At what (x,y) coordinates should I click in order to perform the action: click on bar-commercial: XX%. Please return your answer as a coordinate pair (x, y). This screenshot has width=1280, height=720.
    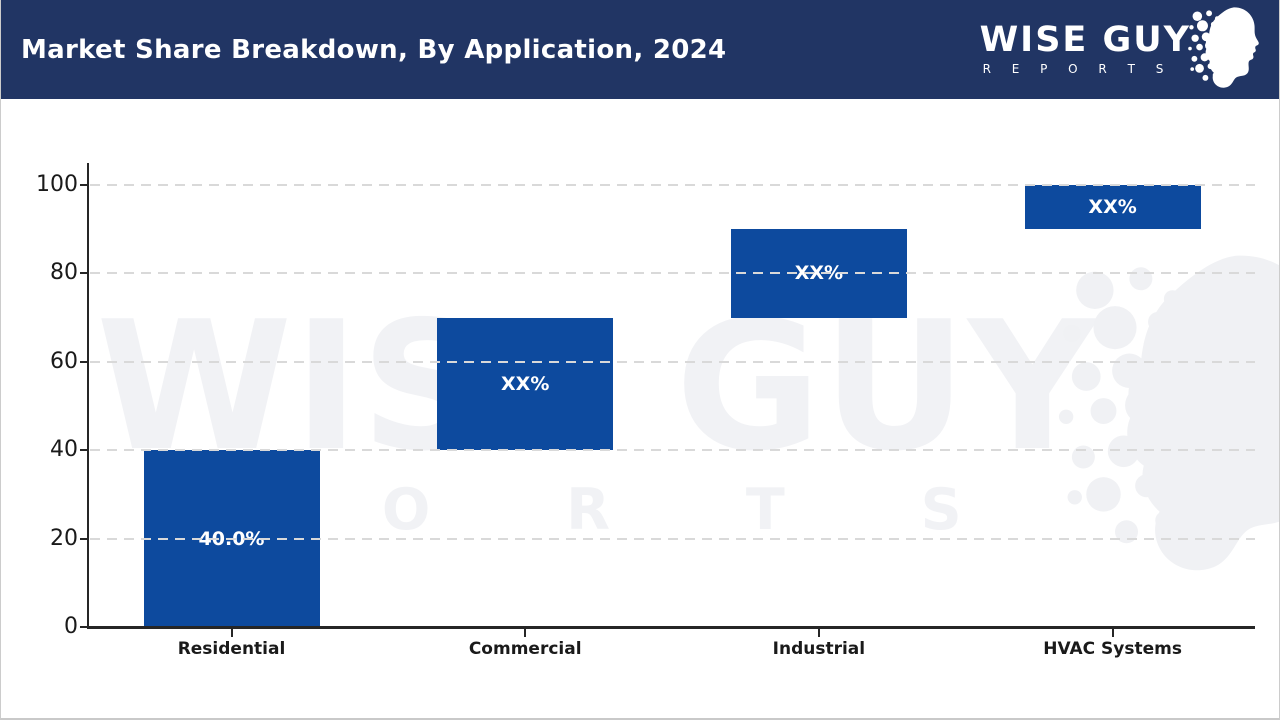
    Looking at the image, I should click on (525, 384).